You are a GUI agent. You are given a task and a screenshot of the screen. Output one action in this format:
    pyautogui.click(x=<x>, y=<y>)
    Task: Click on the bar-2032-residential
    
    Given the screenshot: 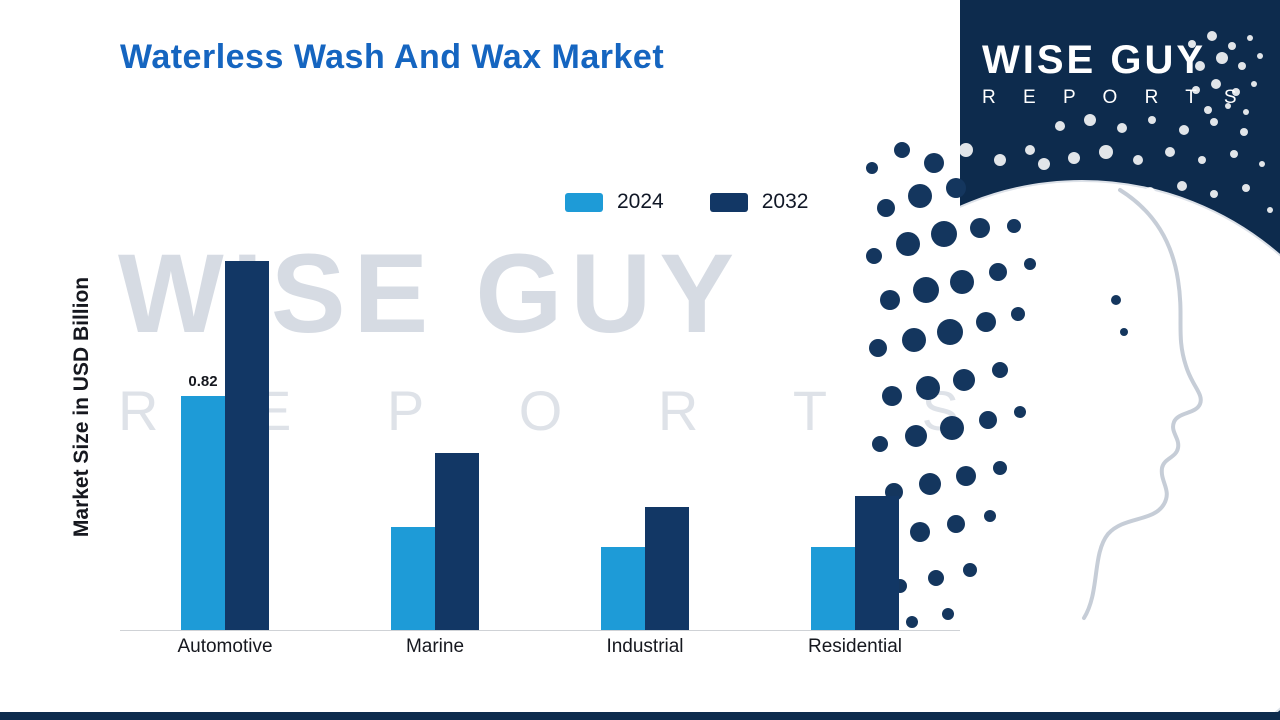 What is the action you would take?
    pyautogui.click(x=877, y=563)
    